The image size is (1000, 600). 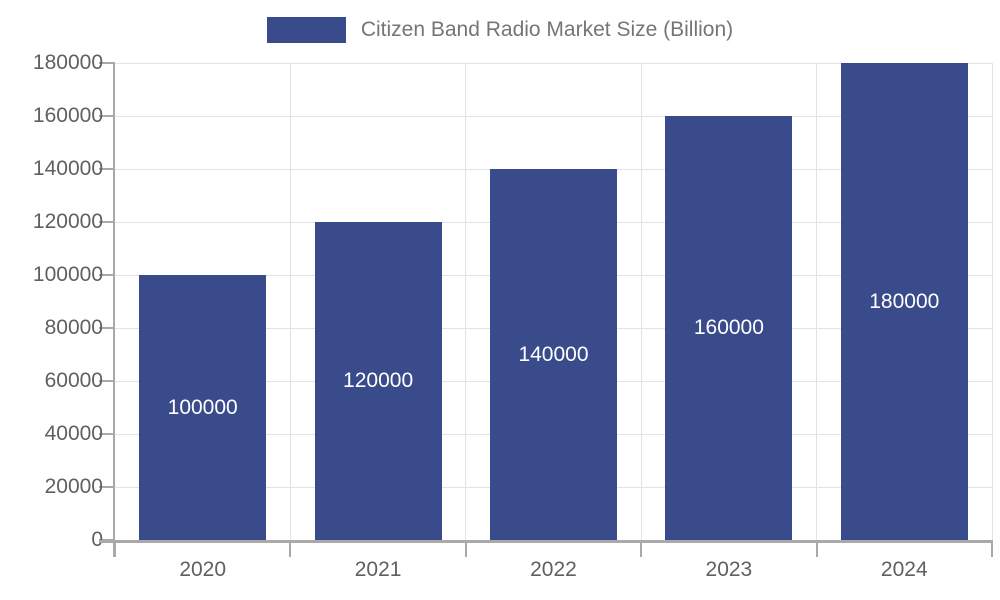 What do you see at coordinates (378, 569) in the screenshot?
I see `x-tick-label: 2021` at bounding box center [378, 569].